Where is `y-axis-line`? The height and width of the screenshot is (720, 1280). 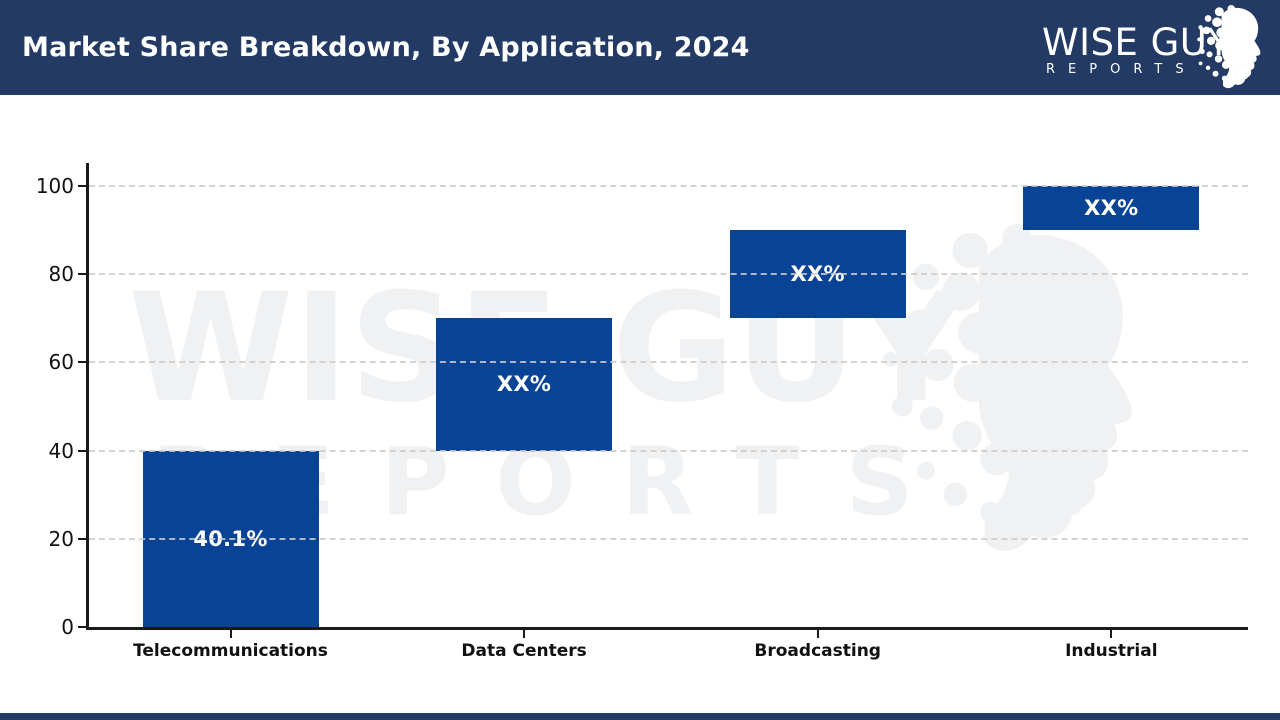
y-axis-line is located at coordinates (87, 396).